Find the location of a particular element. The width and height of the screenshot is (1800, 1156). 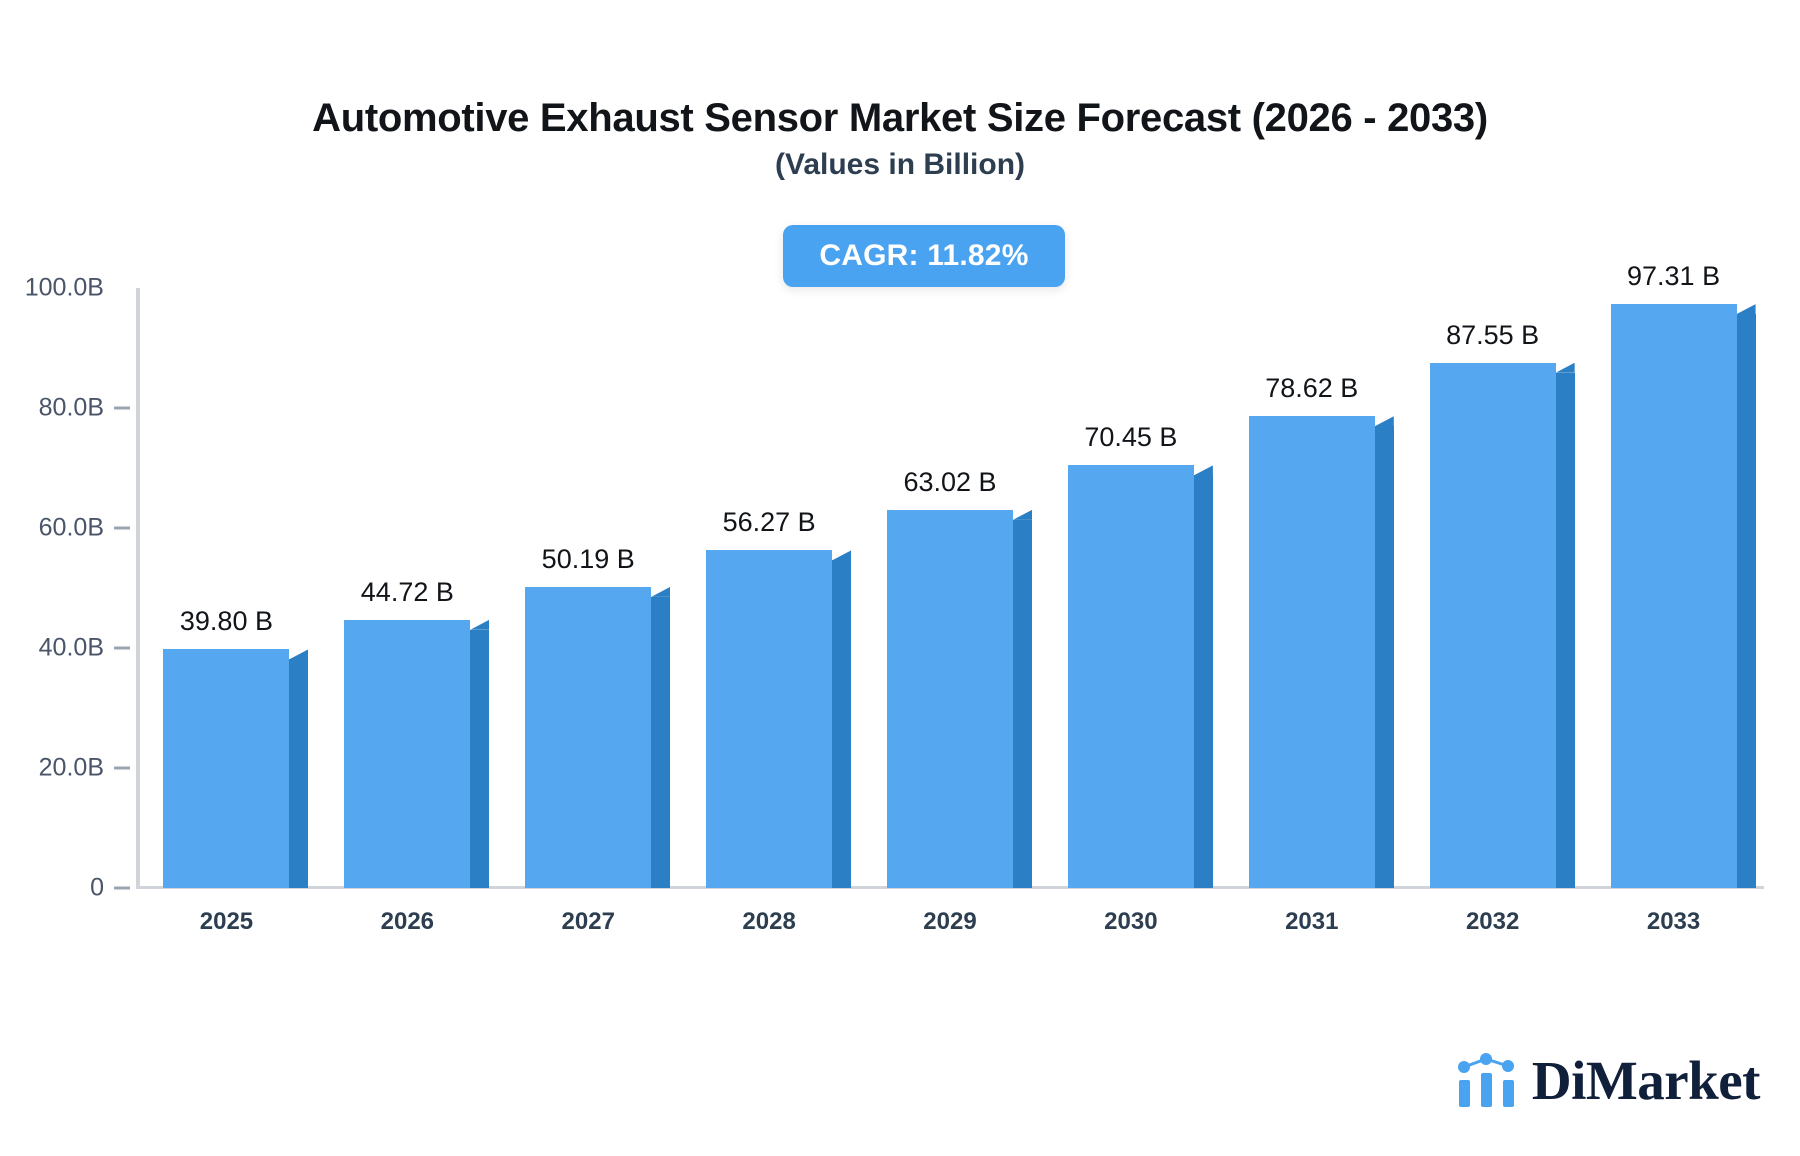

bar: 39.80 B is located at coordinates (236, 747).